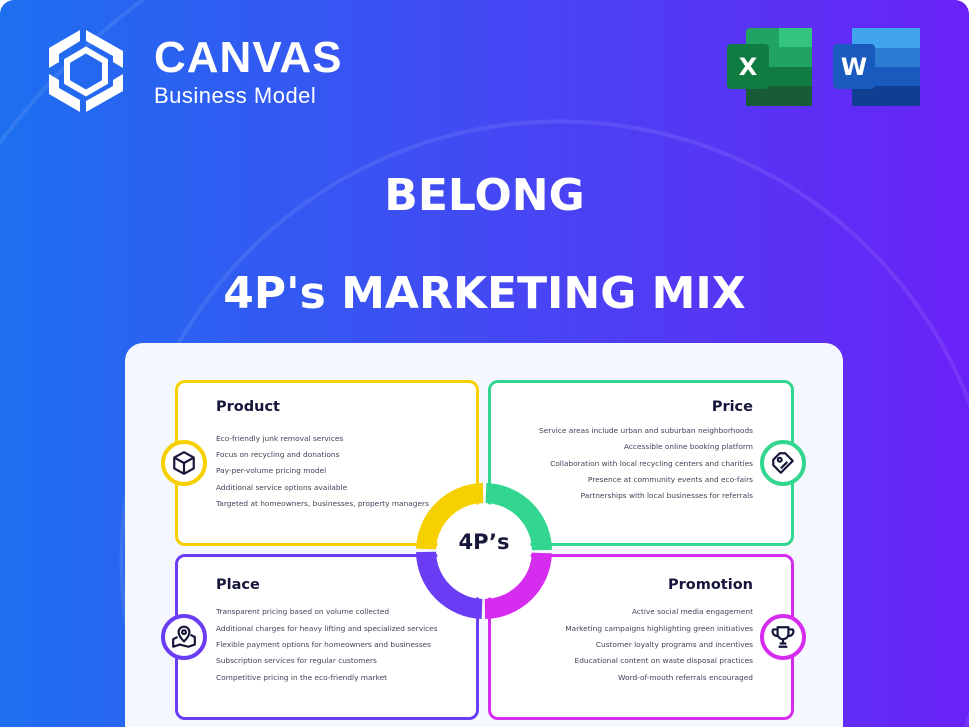 This screenshot has height=727, width=969. I want to click on word-letter: W, so click(854, 67).